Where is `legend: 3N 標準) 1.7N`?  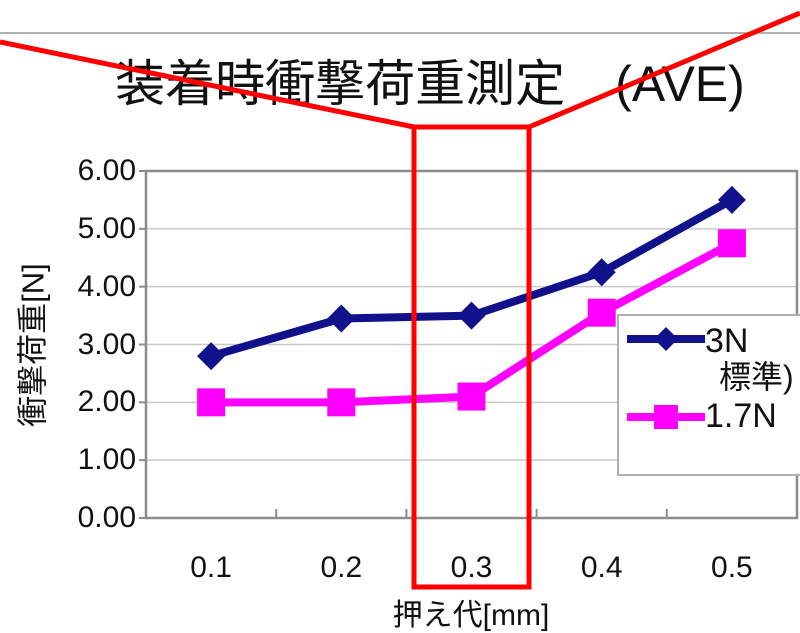
legend: 3N 標準) 1.7N is located at coordinates (708, 395).